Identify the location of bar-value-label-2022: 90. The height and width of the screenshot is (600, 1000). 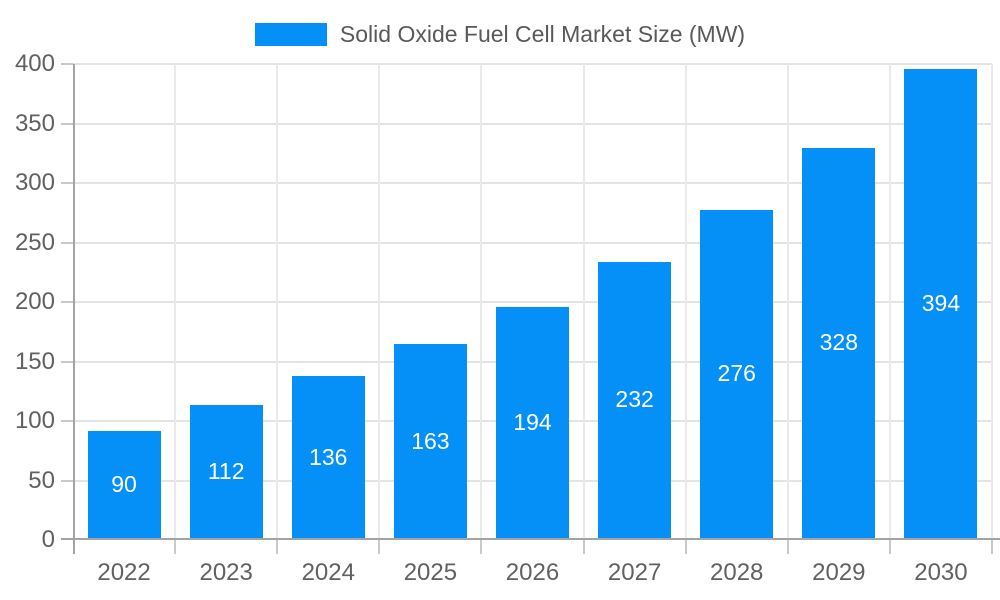
(124, 483).